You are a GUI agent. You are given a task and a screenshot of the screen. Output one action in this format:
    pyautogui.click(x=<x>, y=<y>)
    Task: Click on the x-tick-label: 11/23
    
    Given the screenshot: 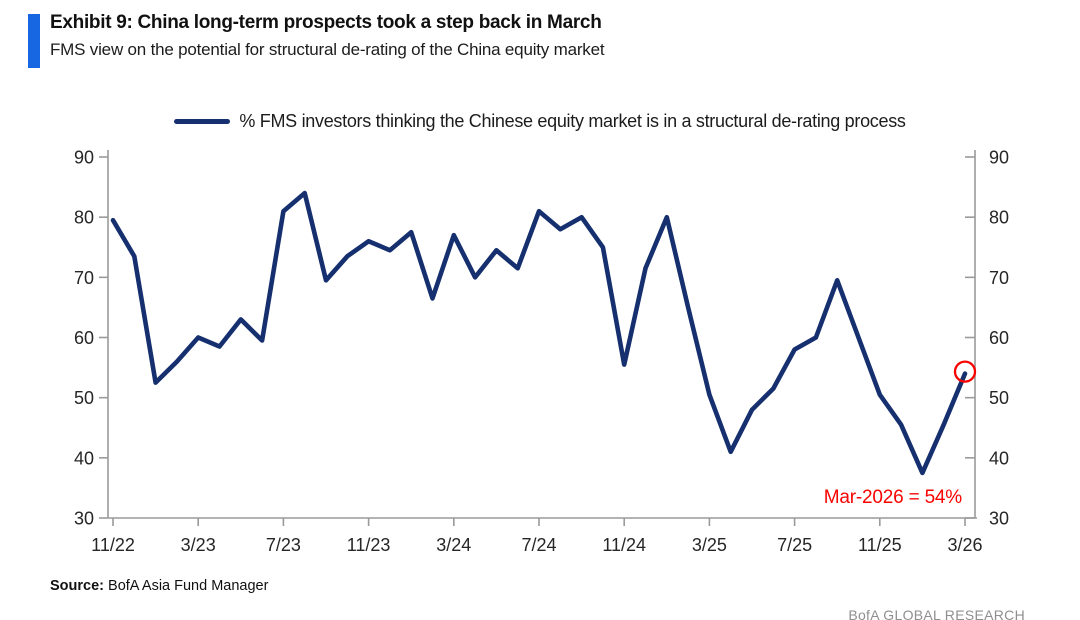 What is the action you would take?
    pyautogui.click(x=369, y=545)
    